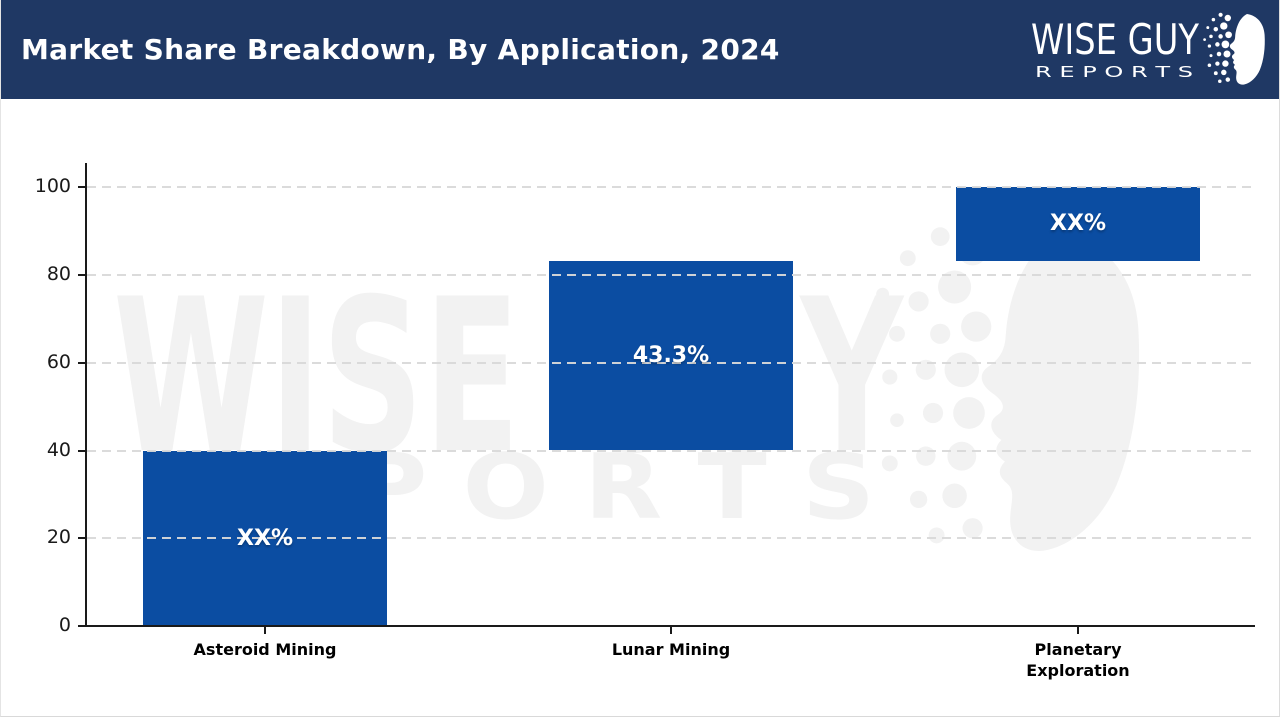 This screenshot has width=1280, height=720. I want to click on bar-value-label: 43.3%, so click(671, 355).